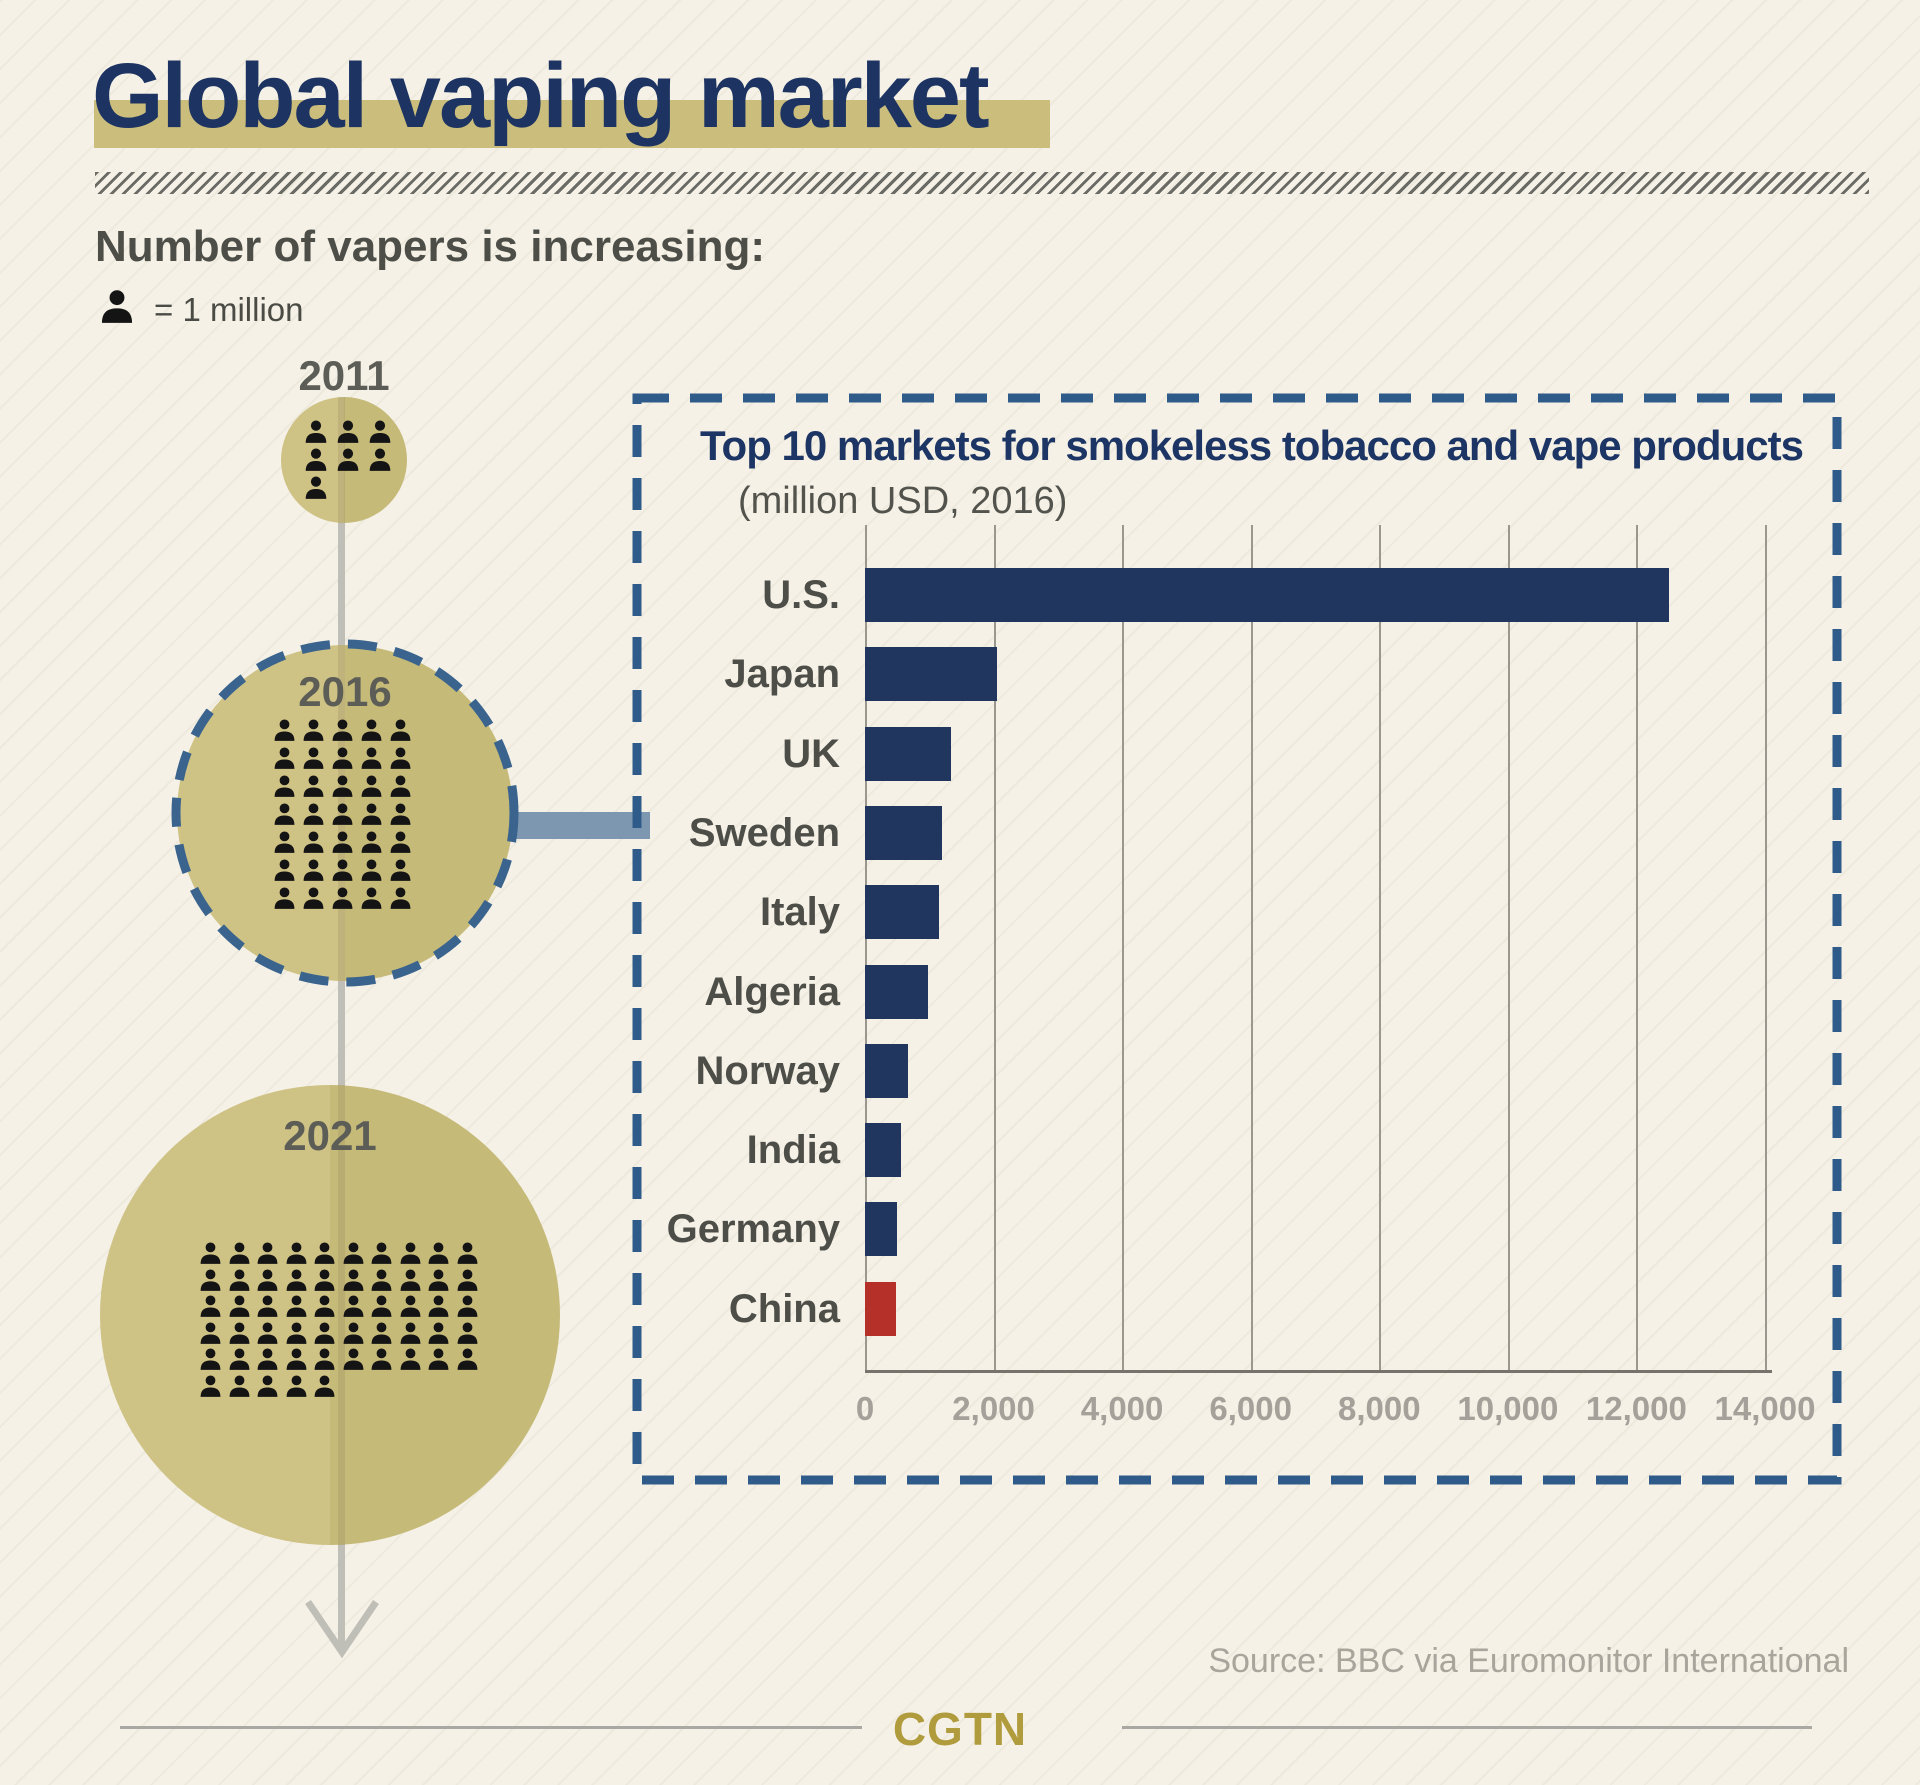  I want to click on bar-label: Germany, so click(753, 1229).